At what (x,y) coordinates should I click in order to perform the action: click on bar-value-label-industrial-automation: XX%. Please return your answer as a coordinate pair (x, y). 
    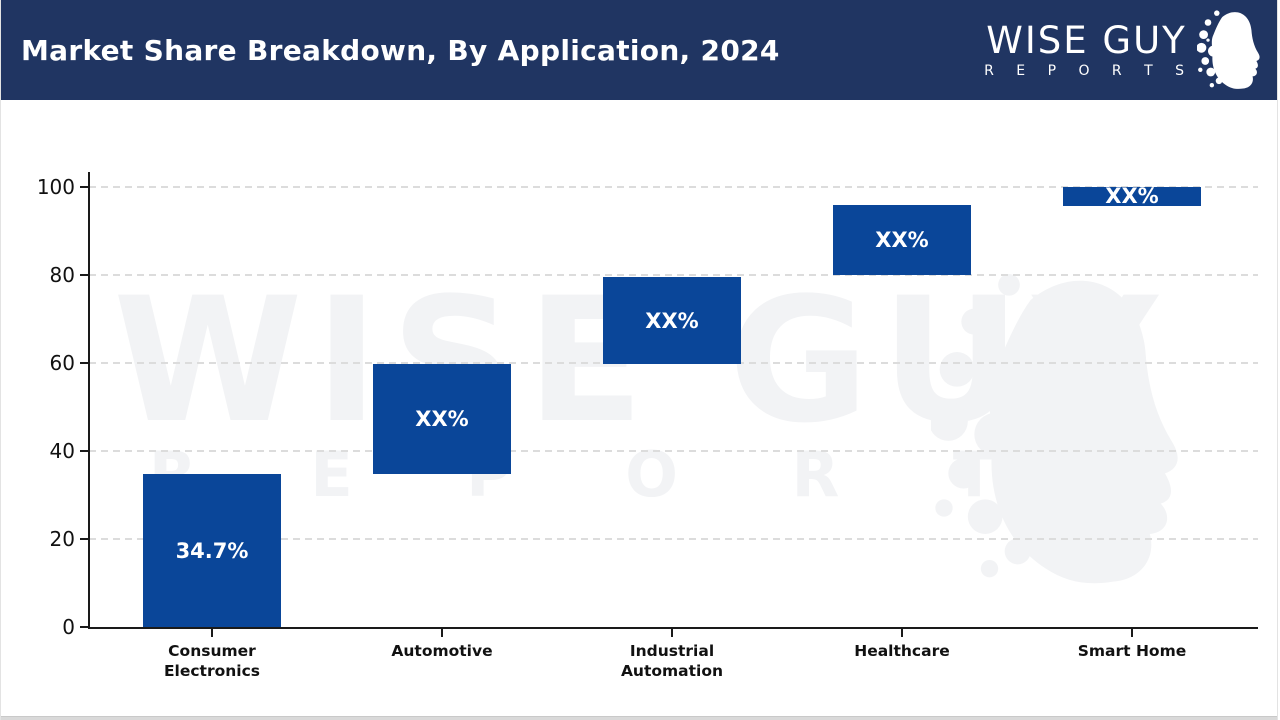
    Looking at the image, I should click on (672, 320).